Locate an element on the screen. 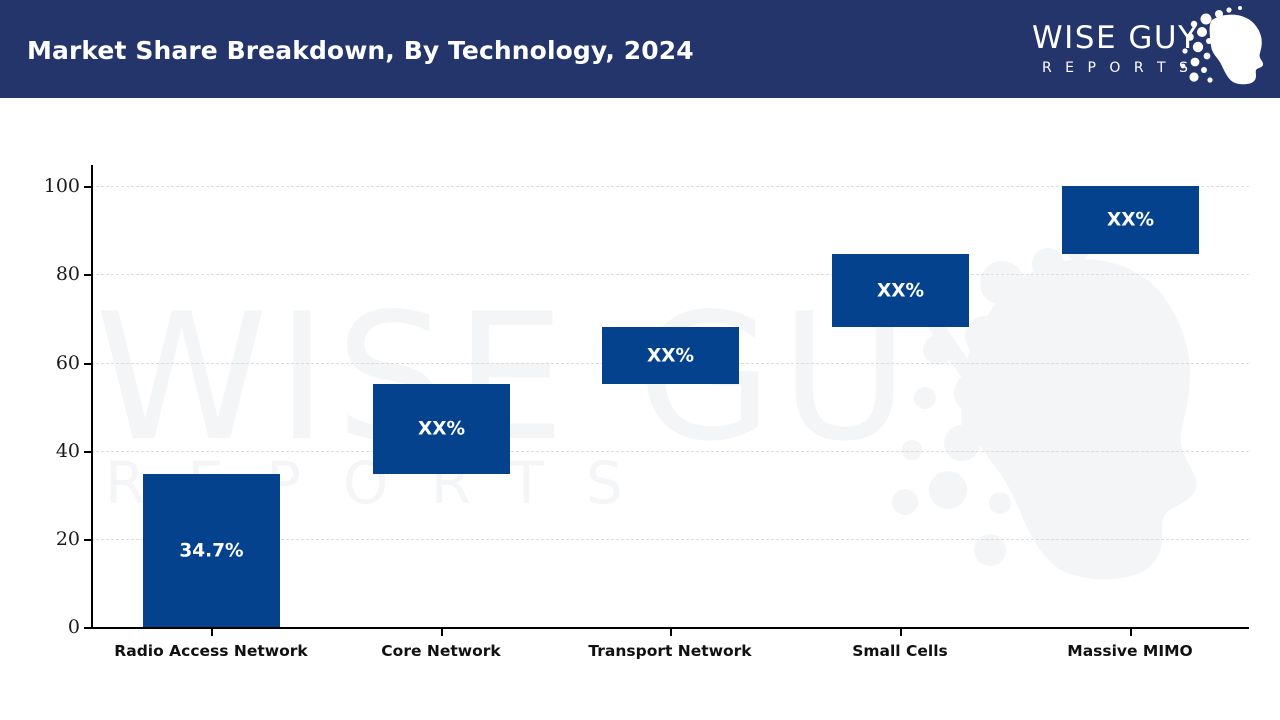 This screenshot has width=1280, height=720. x-tick-label-radio-access-network: Radio Access Network is located at coordinates (211, 651).